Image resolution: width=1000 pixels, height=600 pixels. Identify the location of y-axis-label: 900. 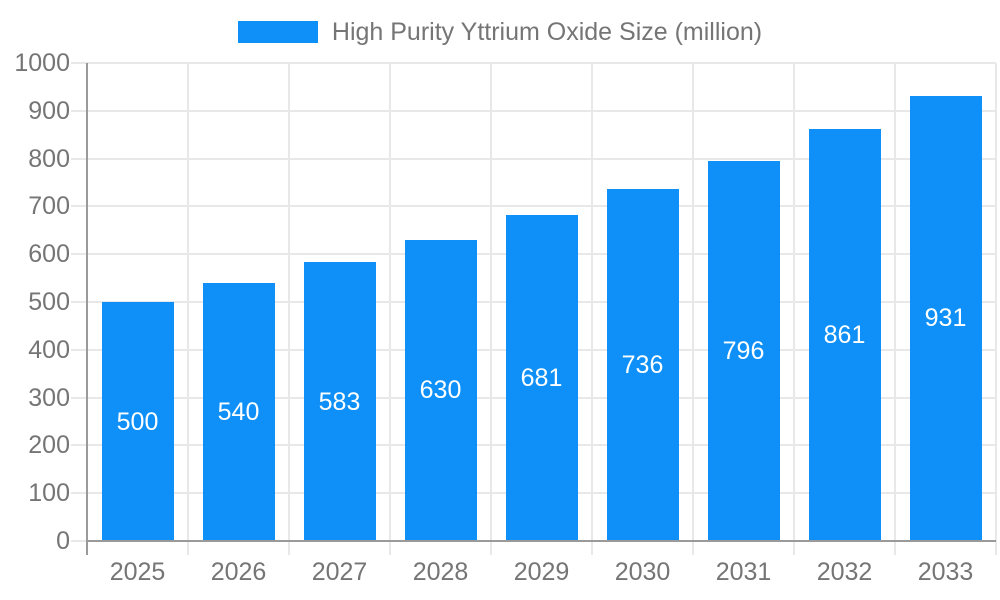
(49, 110).